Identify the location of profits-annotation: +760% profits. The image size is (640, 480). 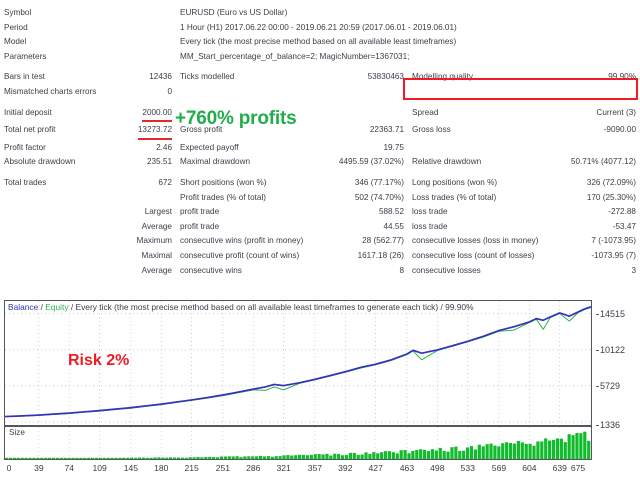
(236, 118).